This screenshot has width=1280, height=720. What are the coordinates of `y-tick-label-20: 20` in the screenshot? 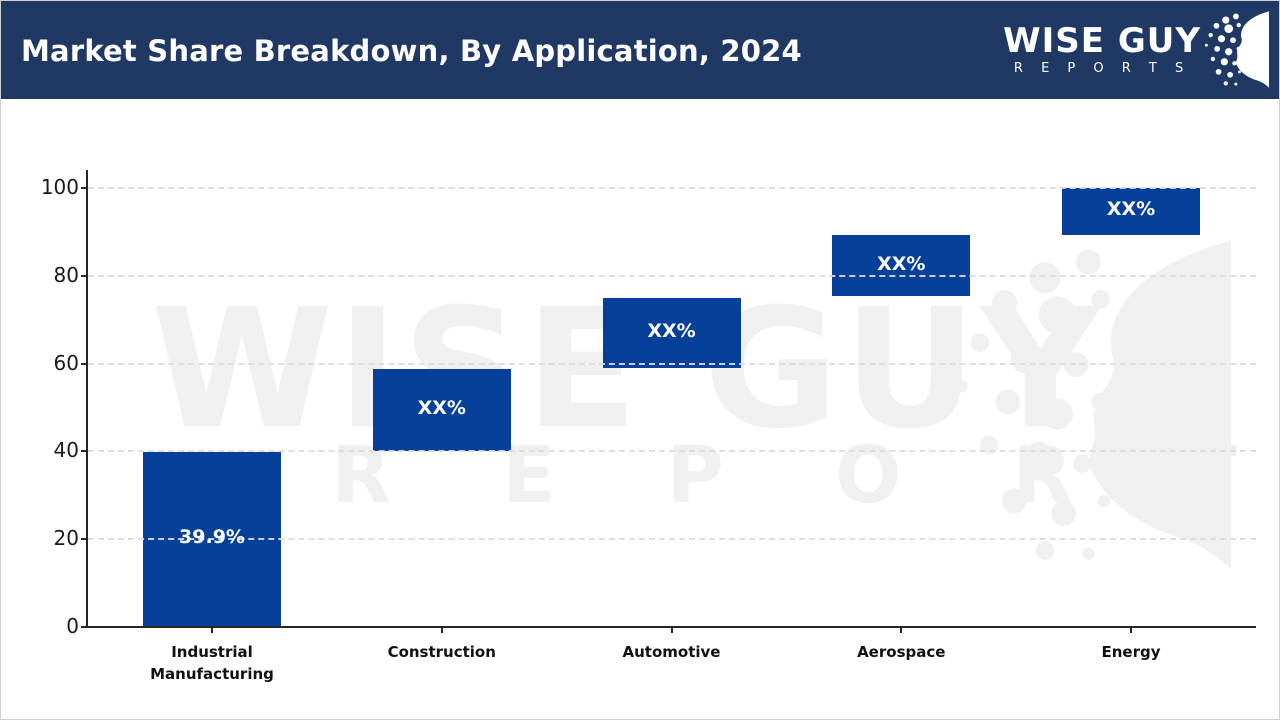 It's located at (66, 538).